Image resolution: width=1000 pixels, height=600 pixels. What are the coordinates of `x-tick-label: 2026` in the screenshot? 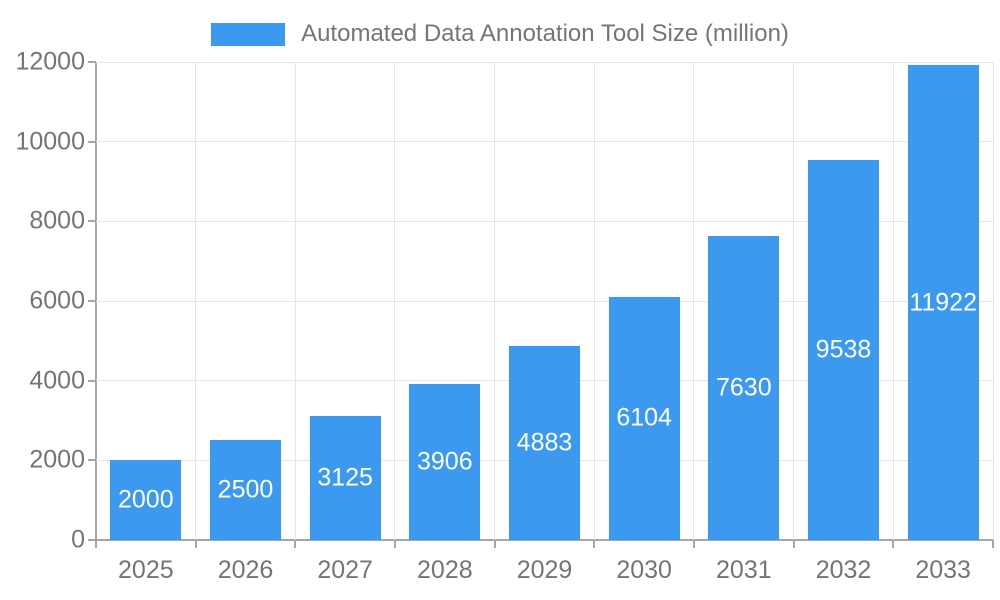 It's located at (245, 570).